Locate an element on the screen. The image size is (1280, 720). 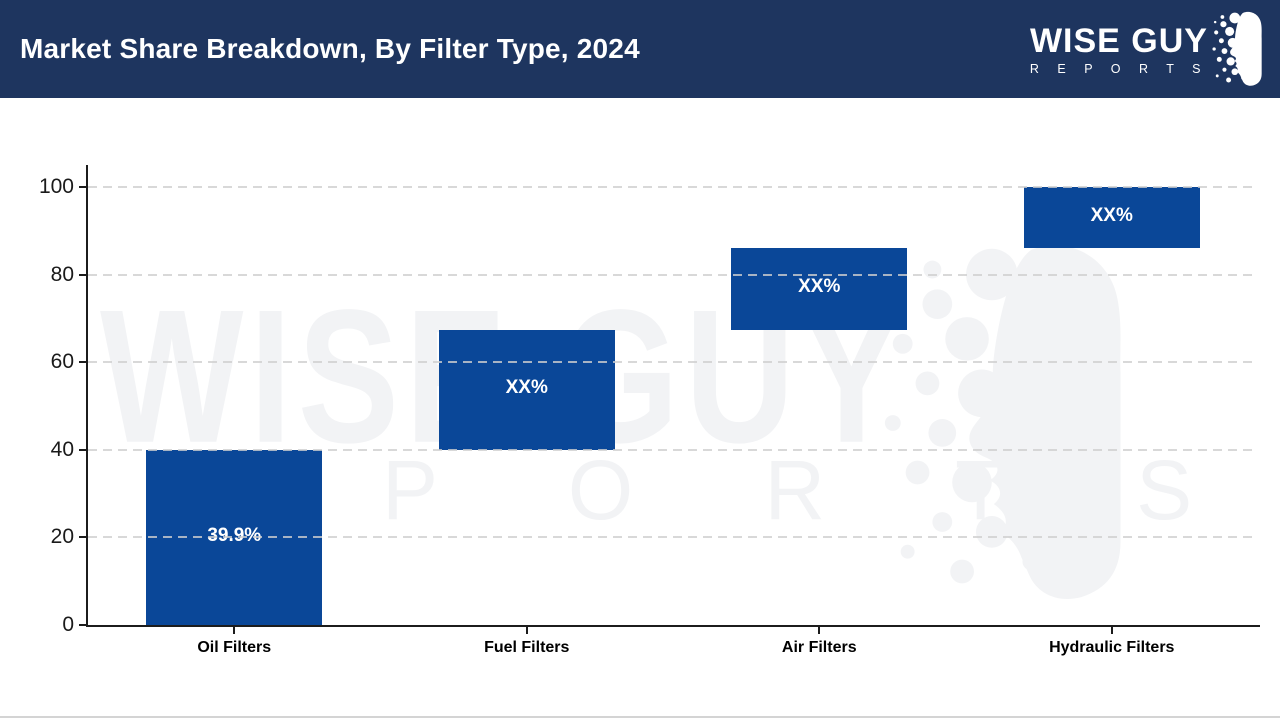
bar-air-filters: XX% is located at coordinates (819, 289).